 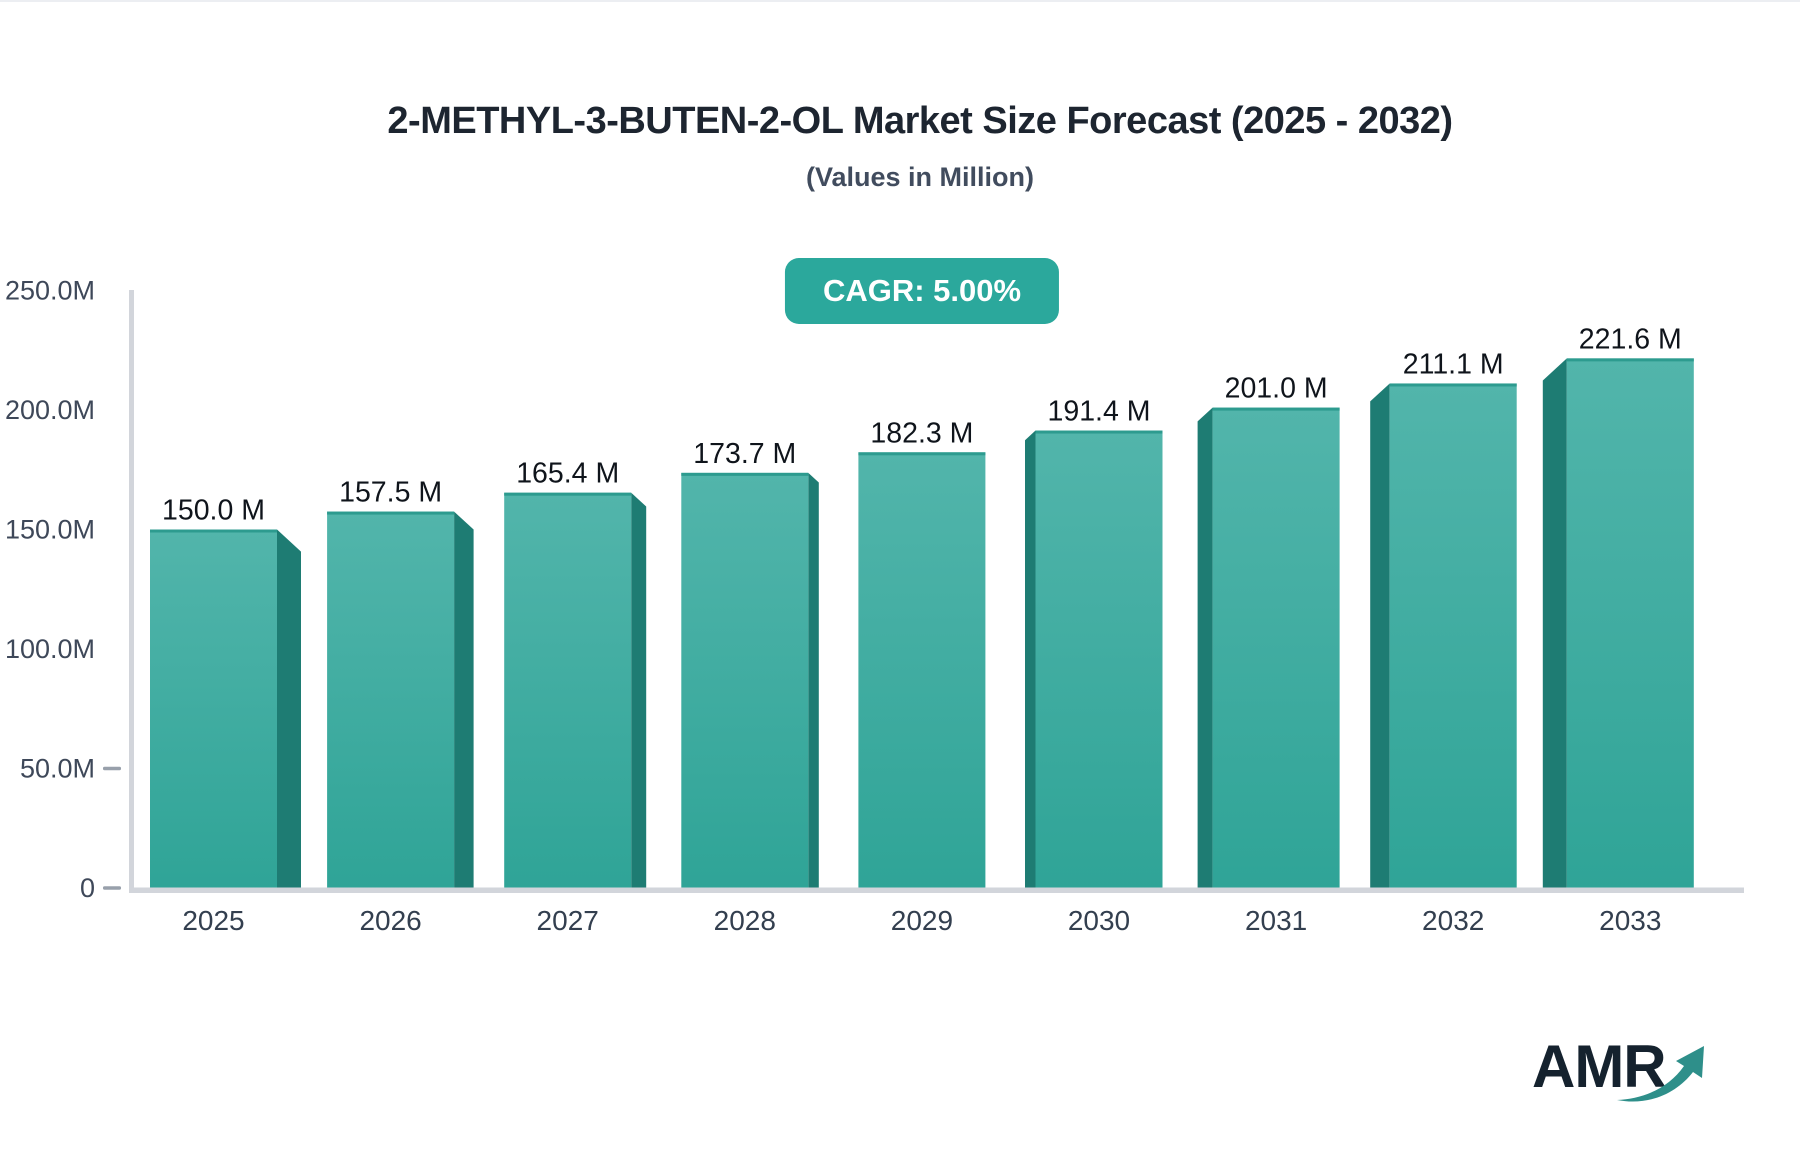 I want to click on x-axis-label-2027: 2027, so click(x=568, y=920).